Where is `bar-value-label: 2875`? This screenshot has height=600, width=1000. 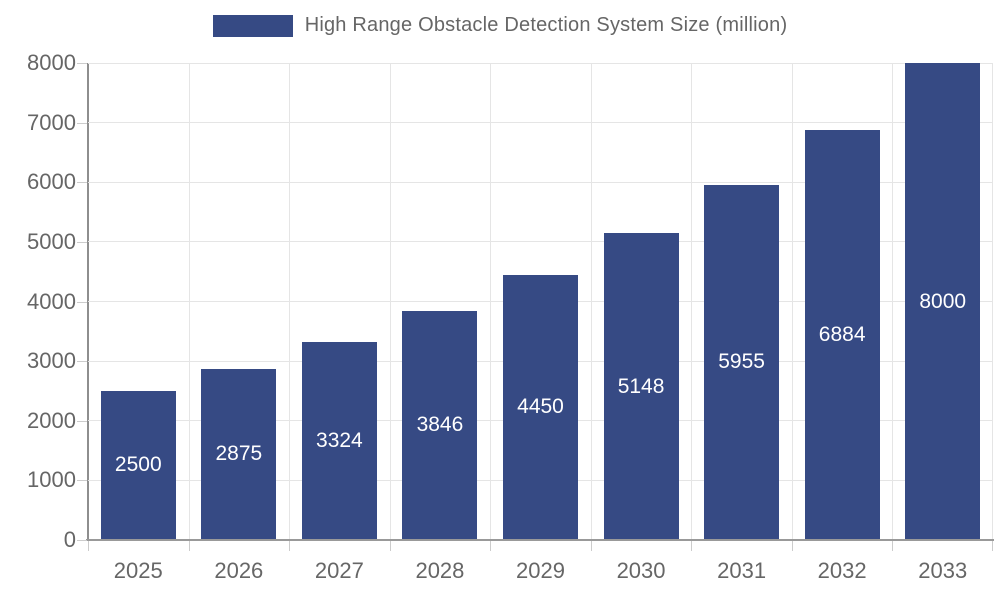
bar-value-label: 2875 is located at coordinates (239, 454).